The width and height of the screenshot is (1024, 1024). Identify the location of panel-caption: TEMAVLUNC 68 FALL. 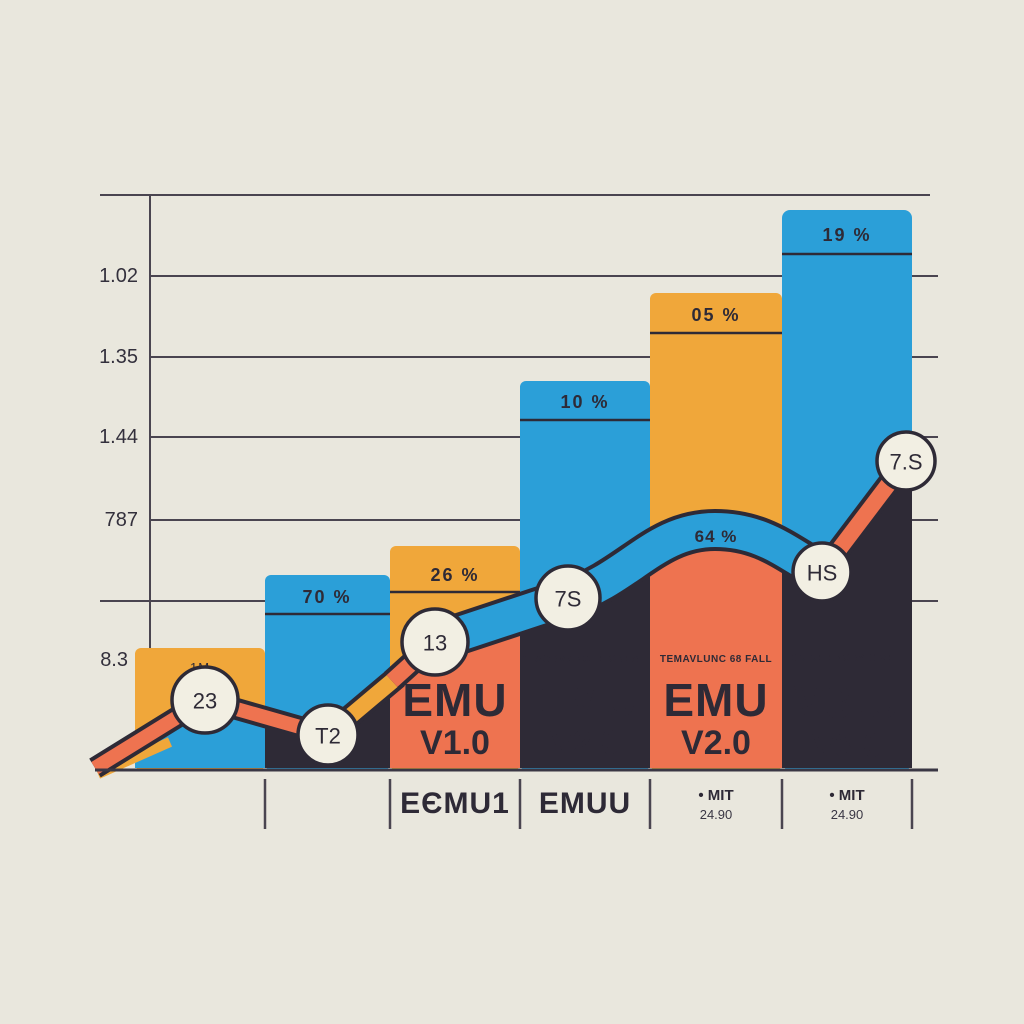
(716, 659).